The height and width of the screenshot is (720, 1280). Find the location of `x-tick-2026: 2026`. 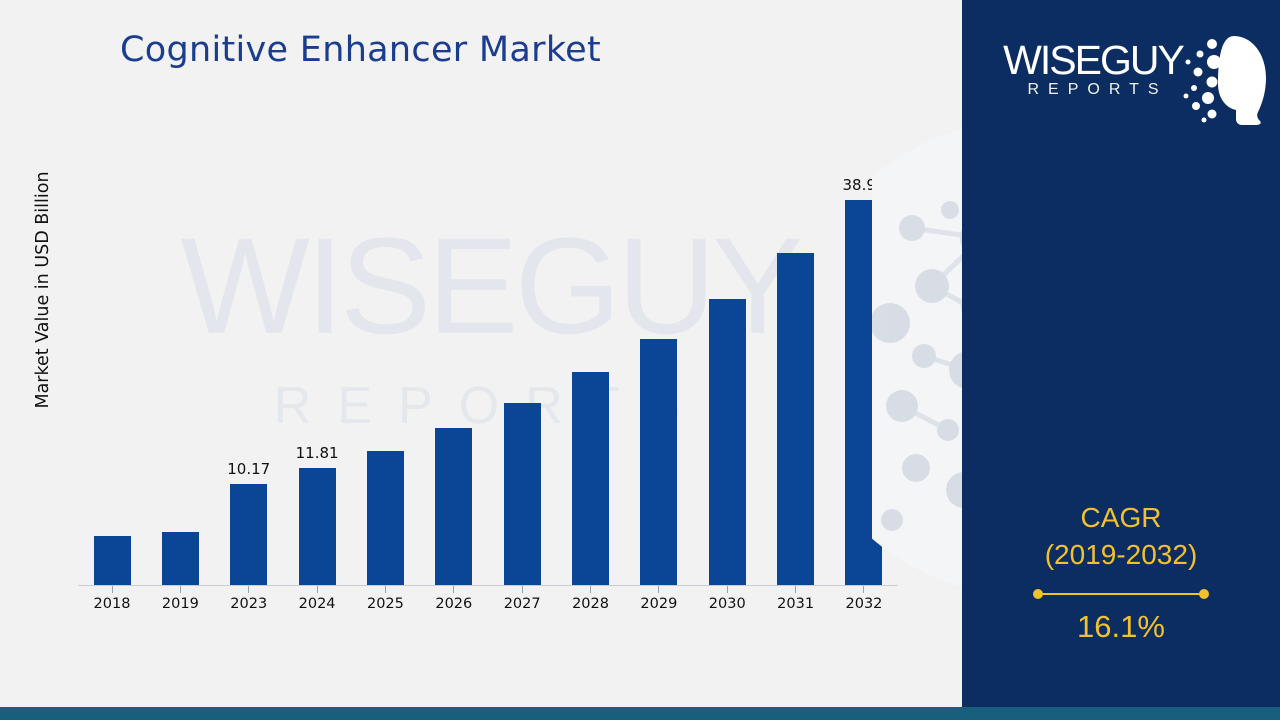

x-tick-2026: 2026 is located at coordinates (454, 602).